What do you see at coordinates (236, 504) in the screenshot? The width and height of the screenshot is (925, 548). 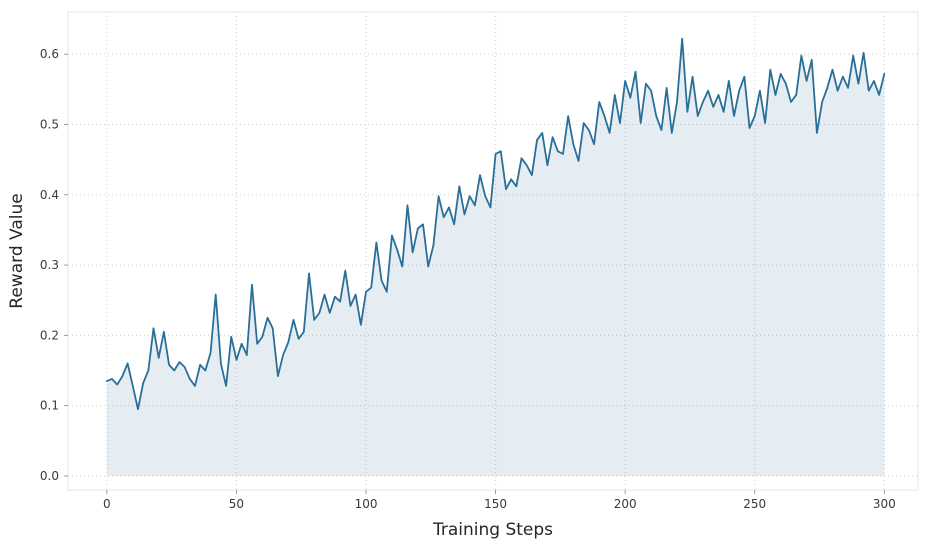 I see `x-tick-label: 50` at bounding box center [236, 504].